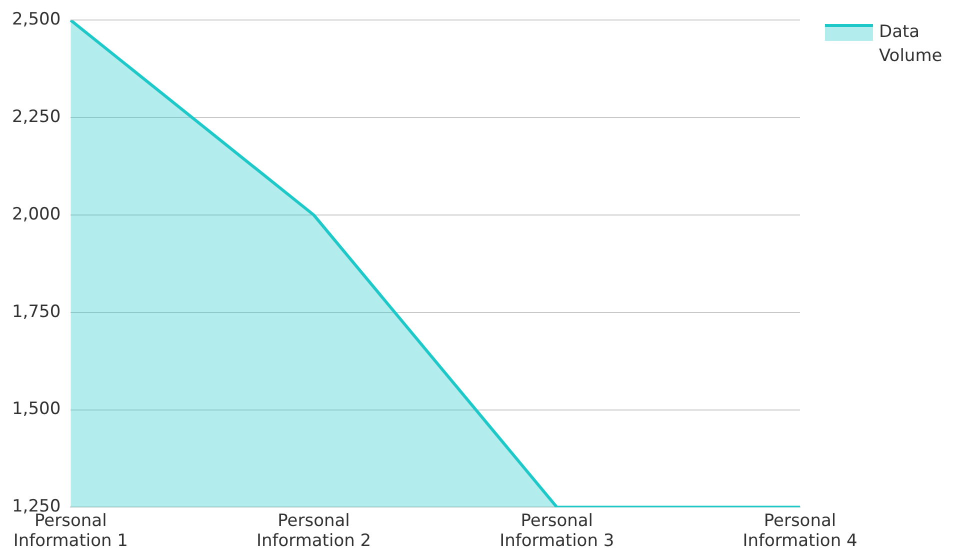 The image size is (975, 560). I want to click on x-tick-label: Personal Information 3, so click(557, 531).